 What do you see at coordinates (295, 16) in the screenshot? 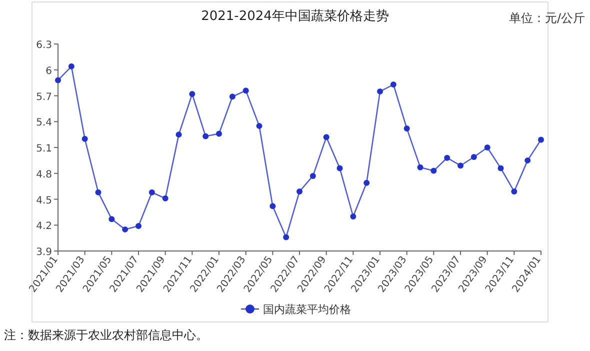
I see `chart-title: 2021-2024年中国蔬菜价格走势` at bounding box center [295, 16].